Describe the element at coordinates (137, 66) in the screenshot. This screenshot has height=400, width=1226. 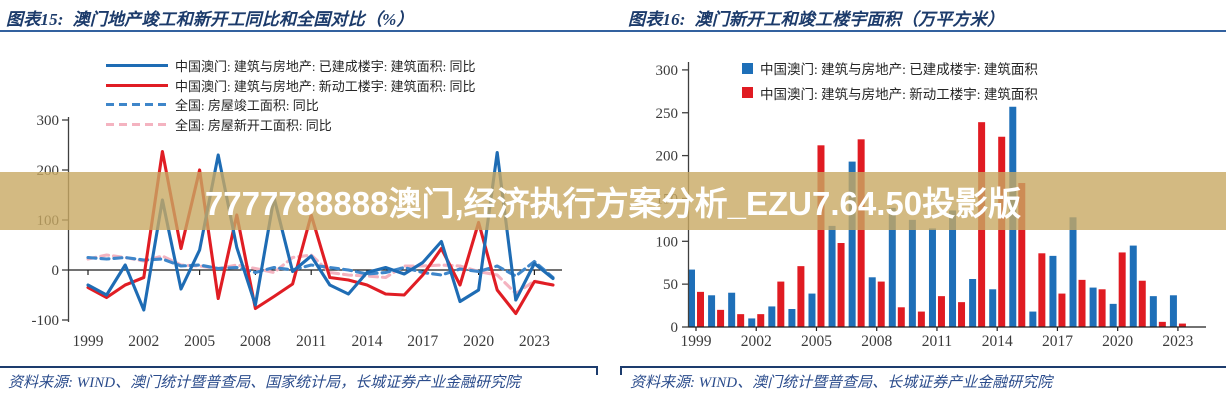
I see `macau-completed-line-swatch-icon` at that location.